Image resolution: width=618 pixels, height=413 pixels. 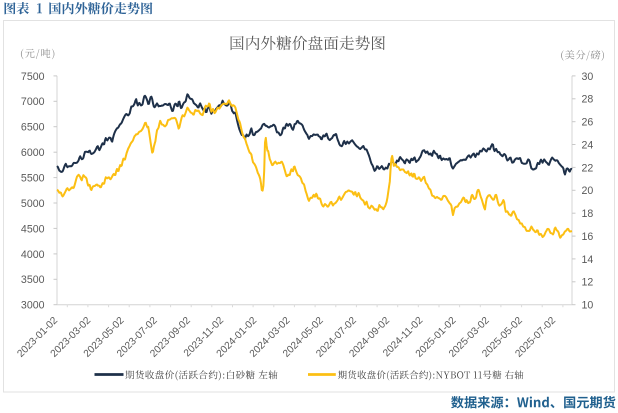 I want to click on svg-text: 6000, so click(x=33, y=153).